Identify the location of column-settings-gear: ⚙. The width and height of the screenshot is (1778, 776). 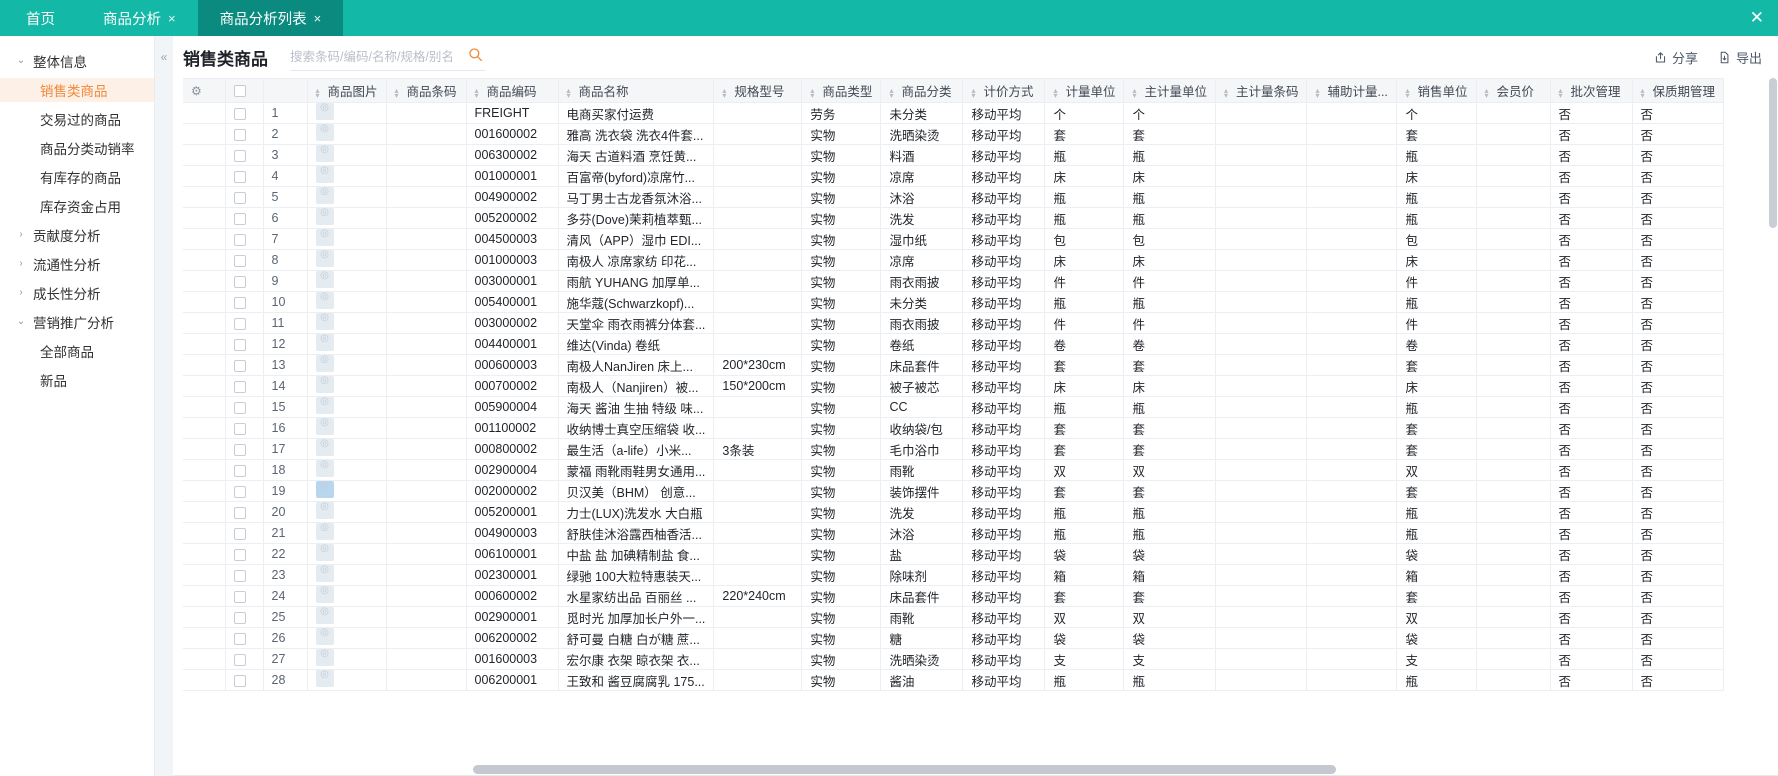
(204, 90).